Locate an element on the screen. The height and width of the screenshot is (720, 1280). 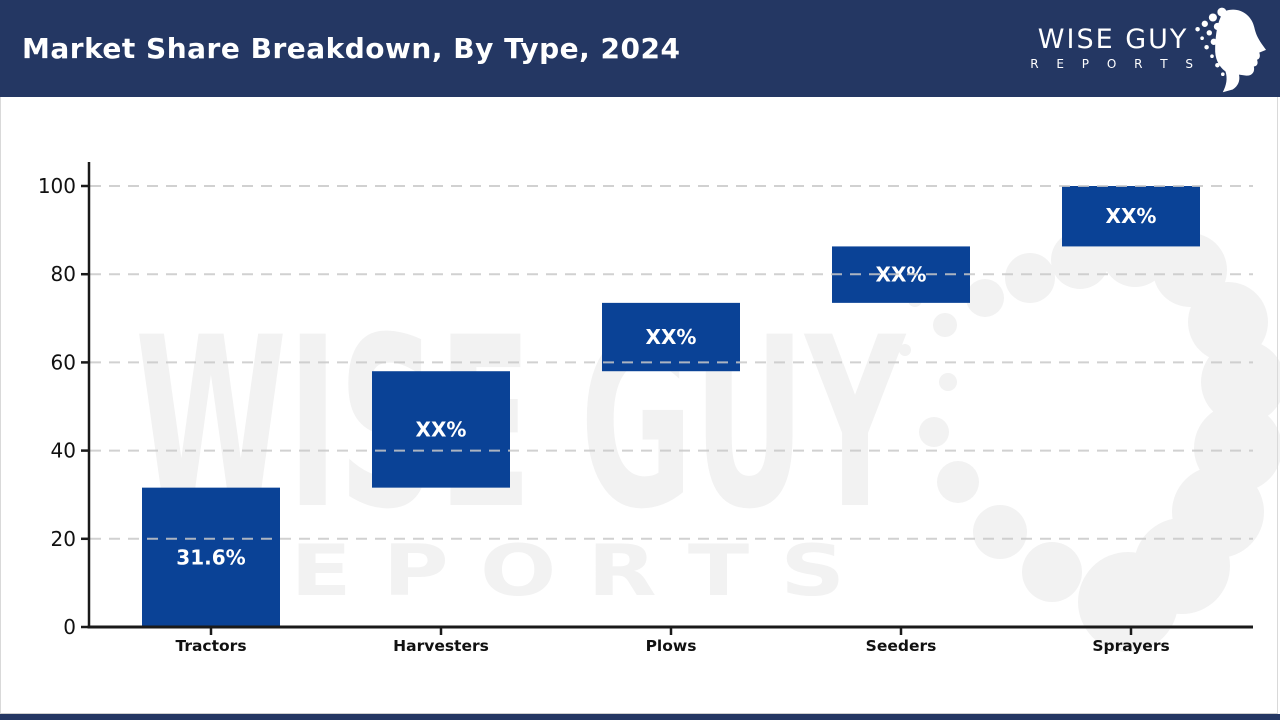
bar-label-plows: XX% is located at coordinates (671, 337).